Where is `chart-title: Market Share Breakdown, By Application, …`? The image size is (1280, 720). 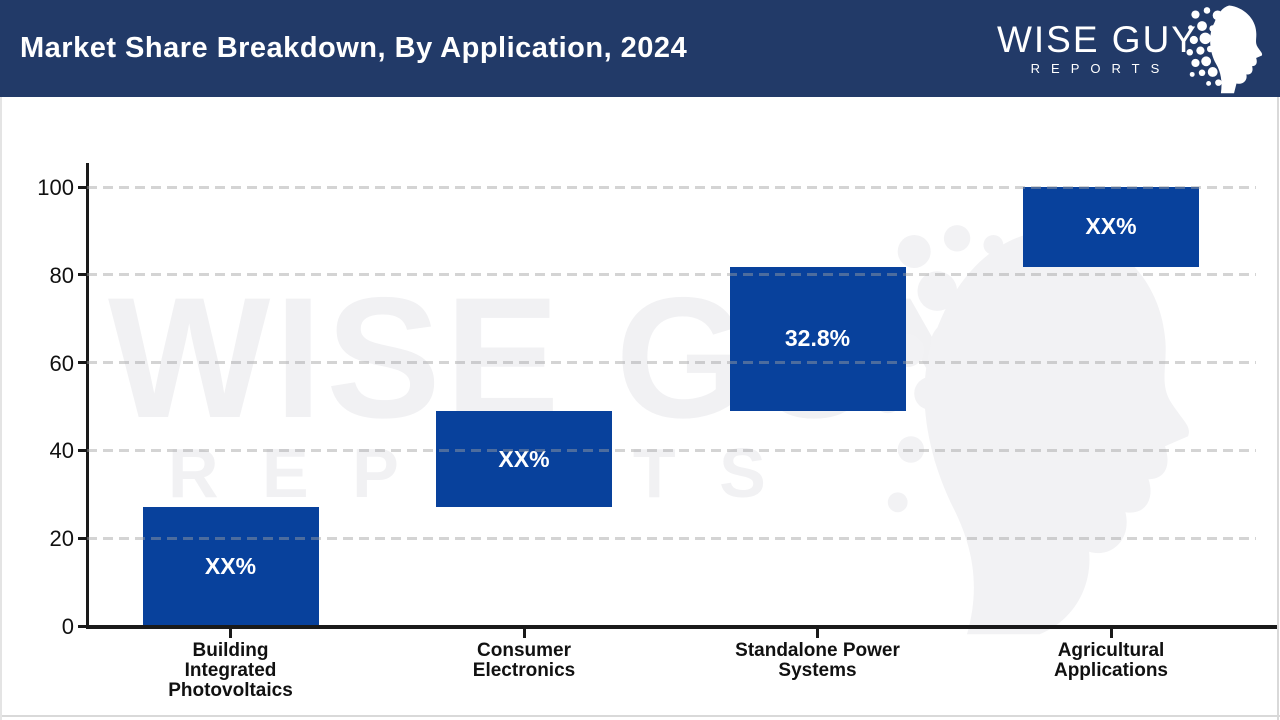 chart-title: Market Share Breakdown, By Application, … is located at coordinates (354, 48).